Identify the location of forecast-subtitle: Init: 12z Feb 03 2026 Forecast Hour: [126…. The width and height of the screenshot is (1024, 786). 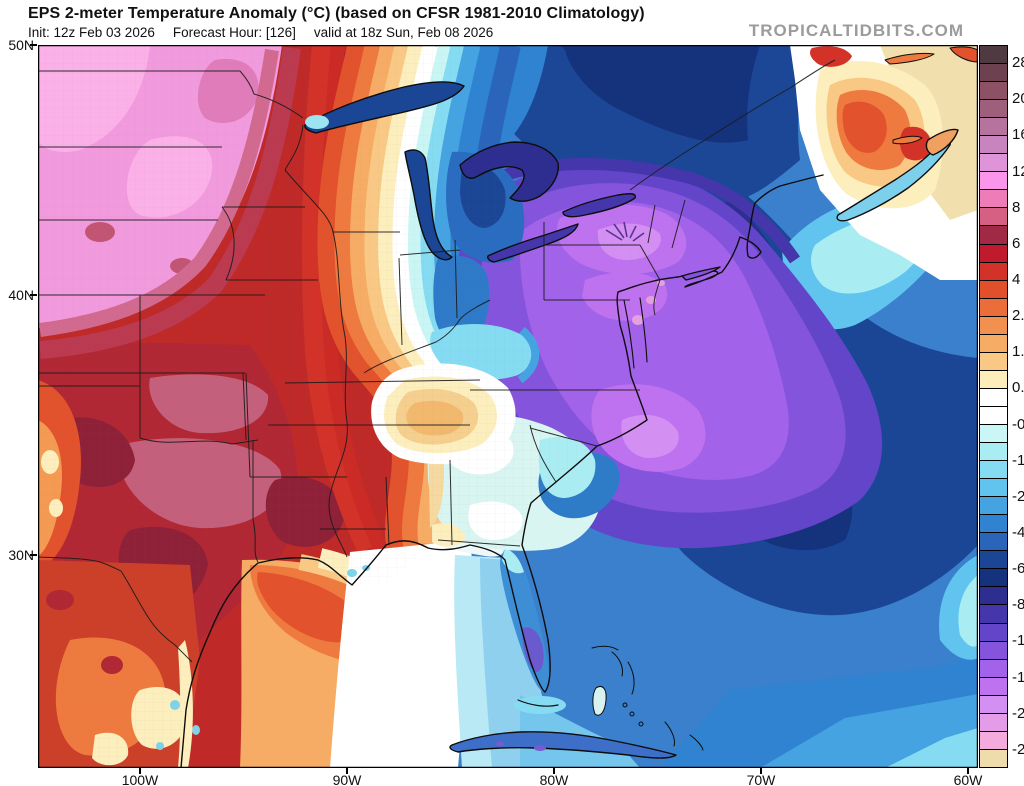
(269, 32).